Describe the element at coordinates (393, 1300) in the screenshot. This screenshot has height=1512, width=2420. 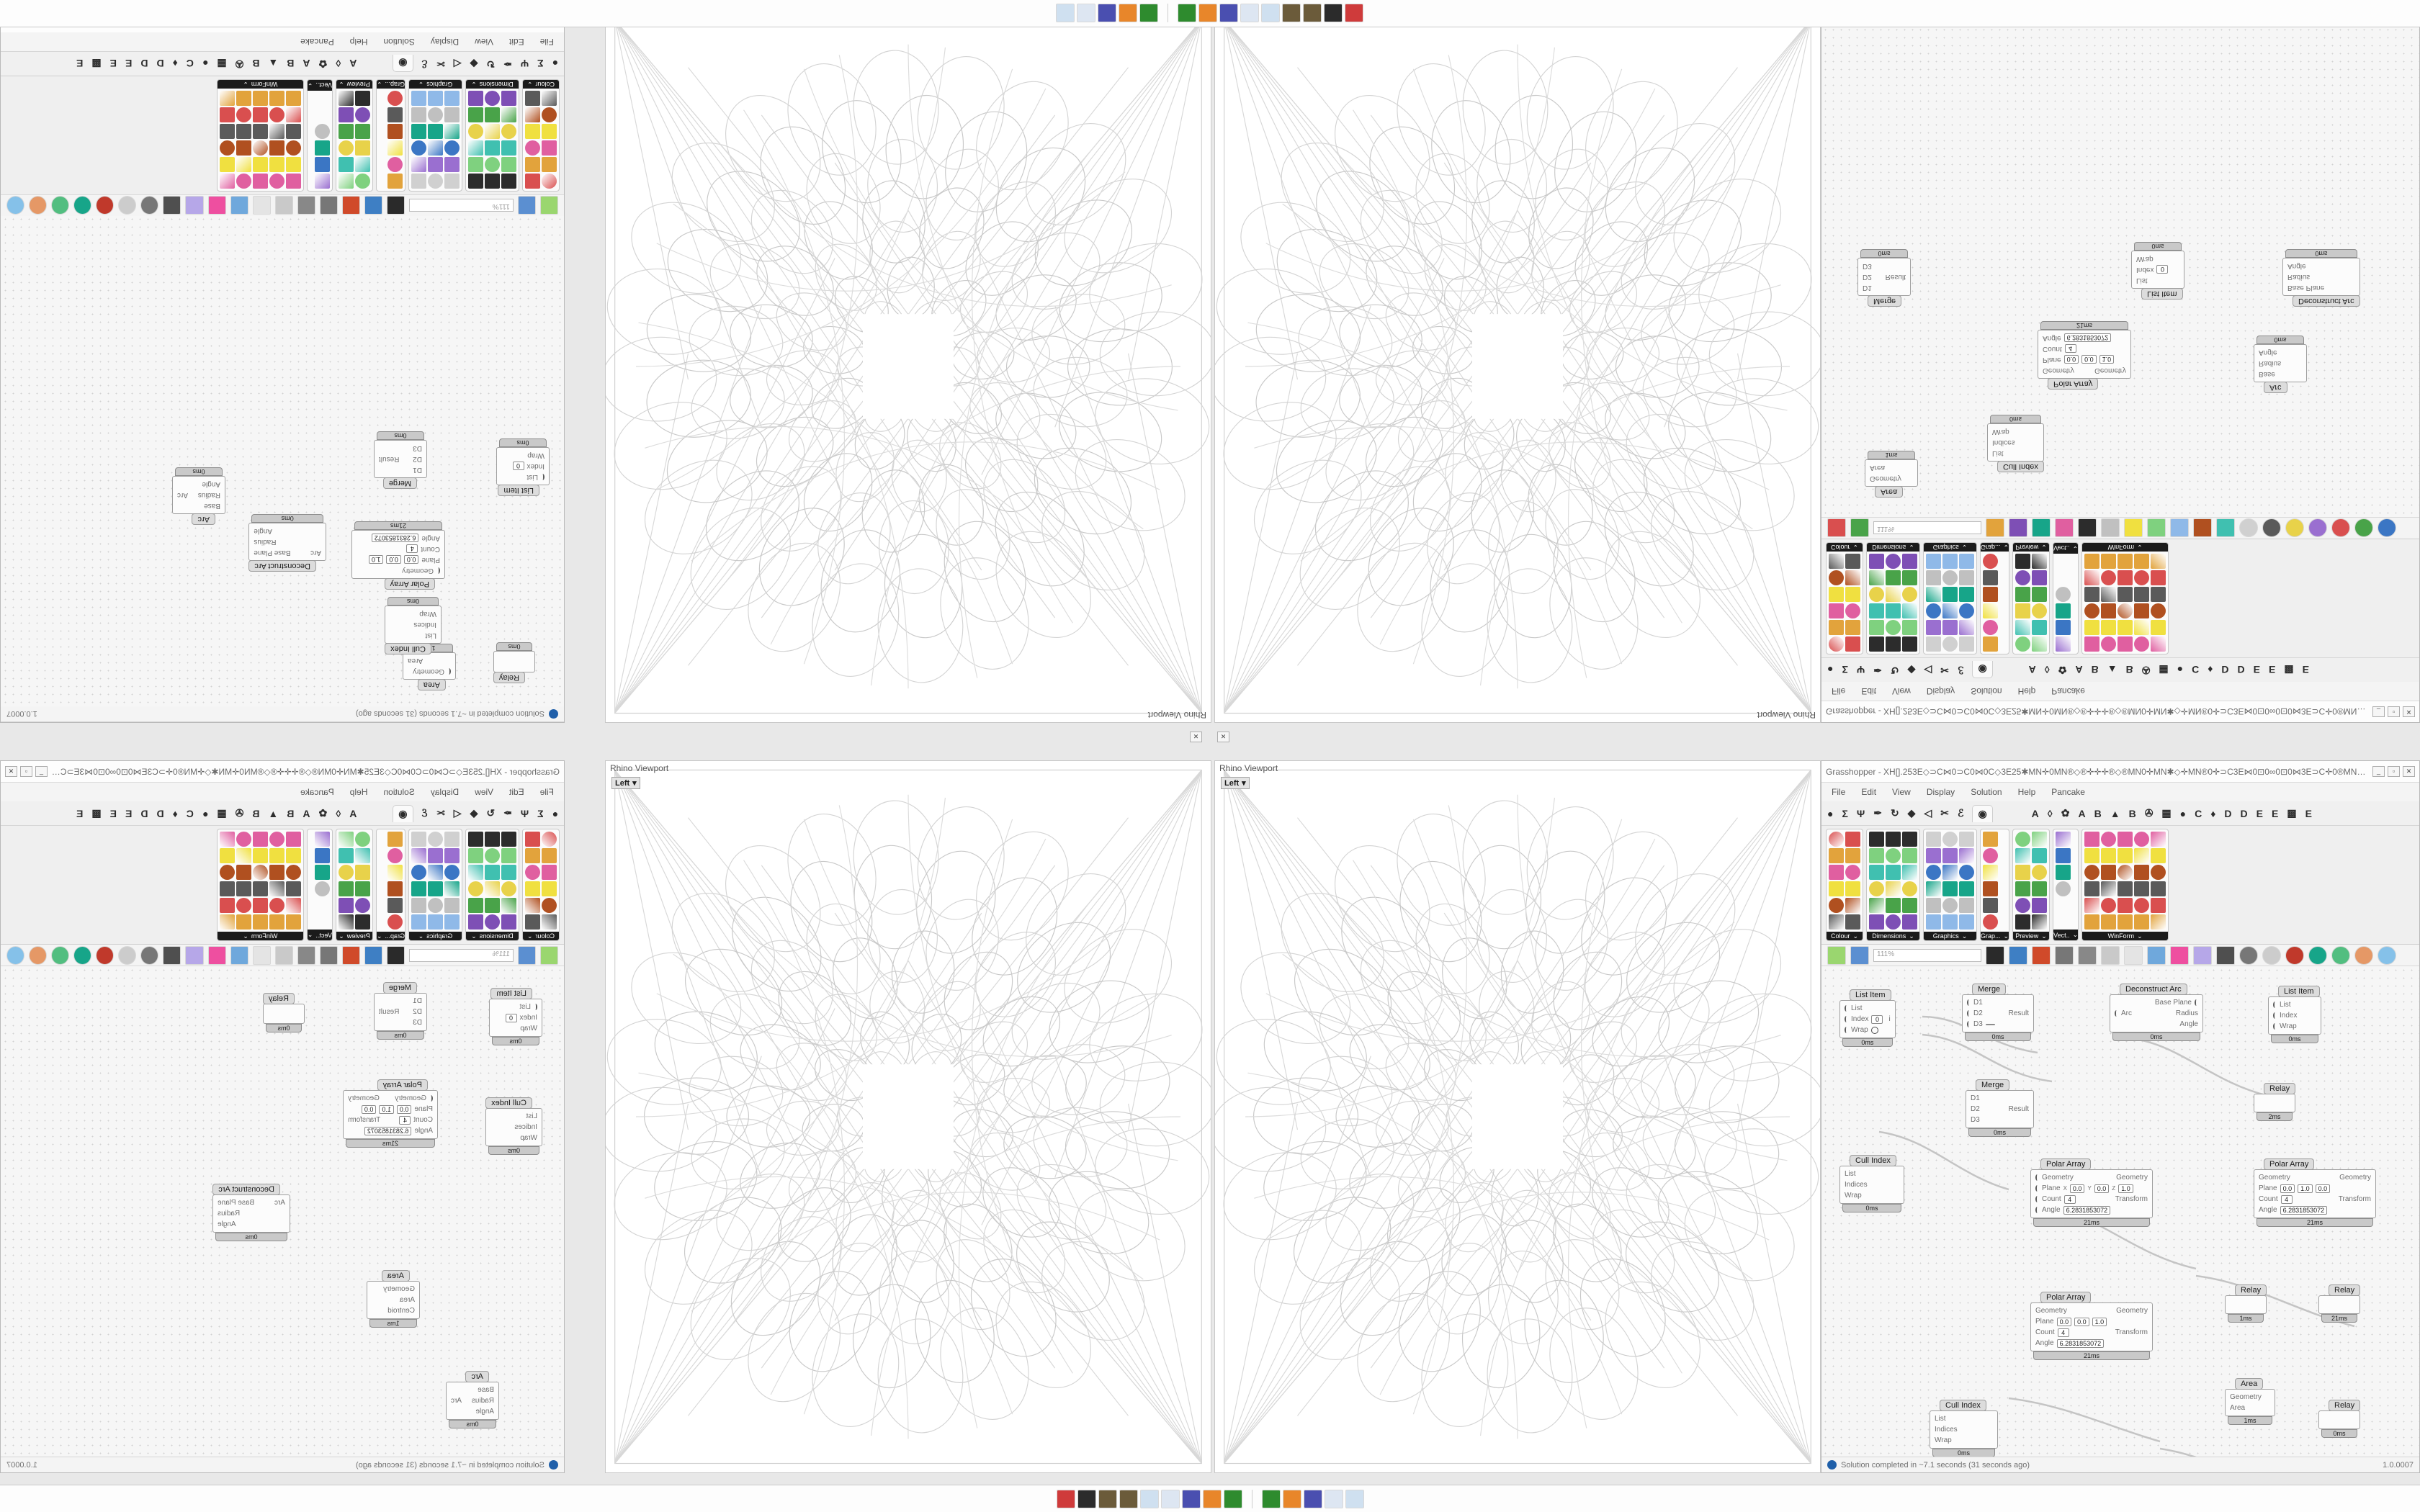
I see `node-body: Geometry Area Centroid` at that location.